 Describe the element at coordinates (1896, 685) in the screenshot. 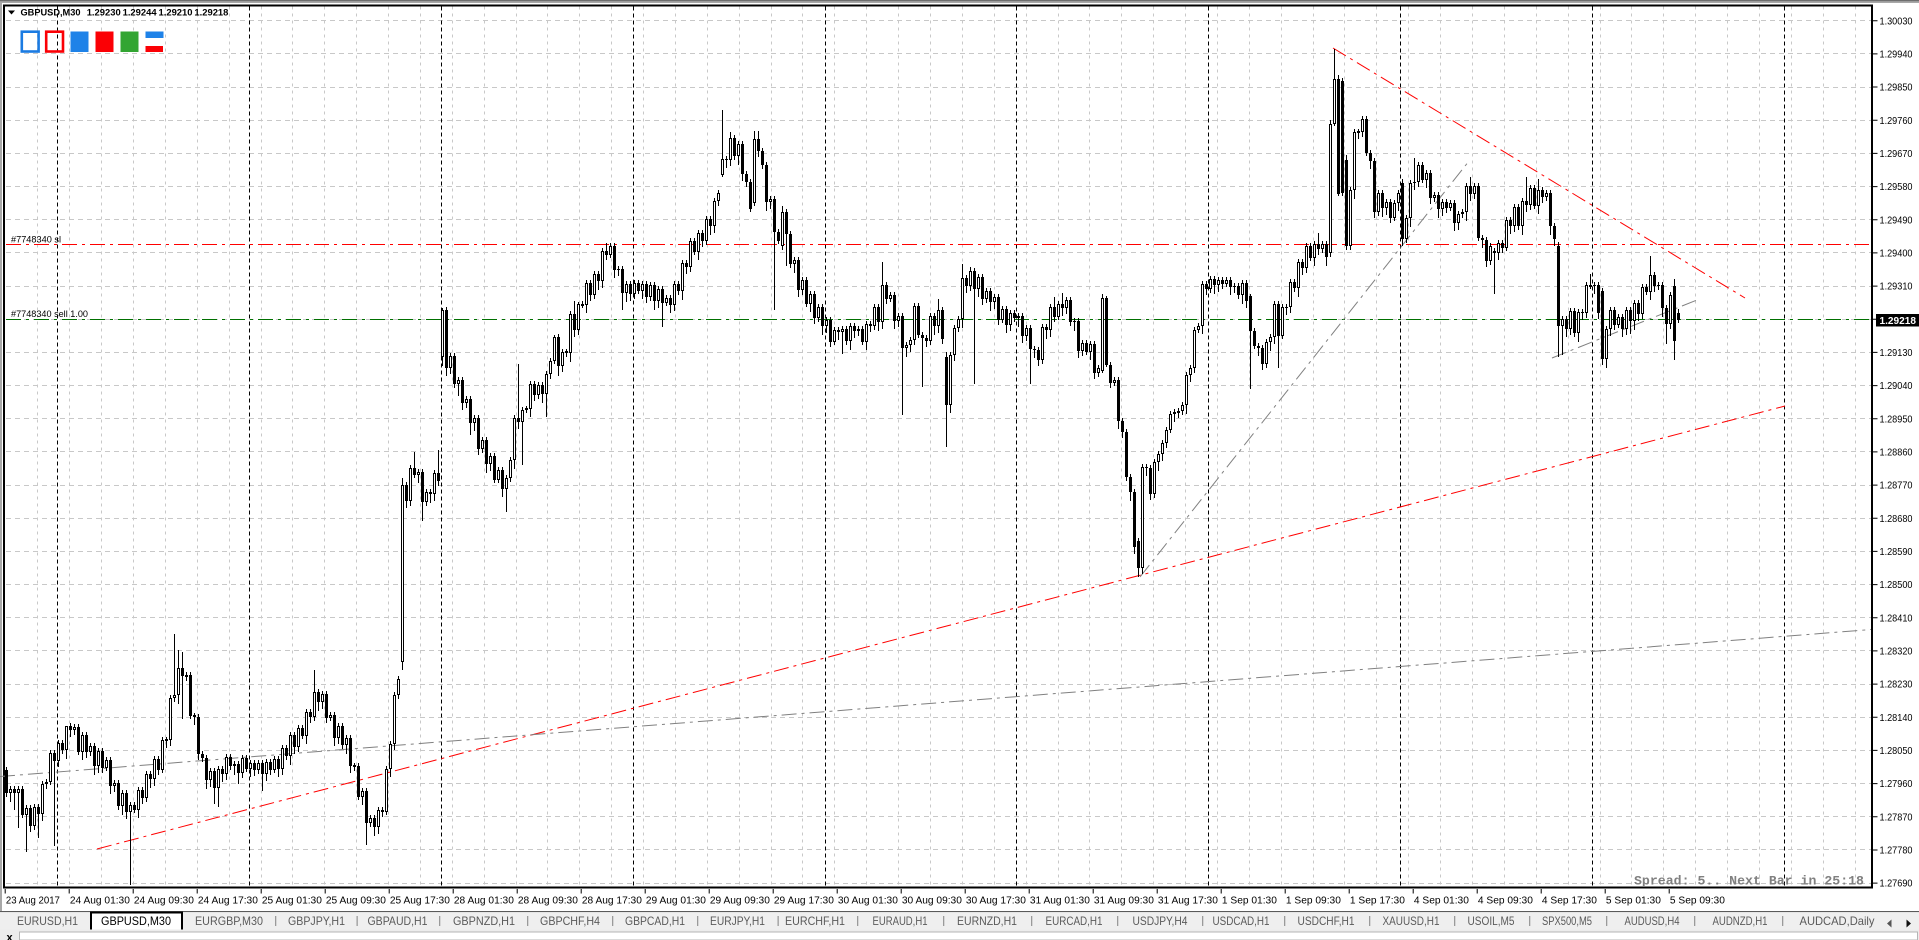

I see `svg-text: 1.28230` at that location.